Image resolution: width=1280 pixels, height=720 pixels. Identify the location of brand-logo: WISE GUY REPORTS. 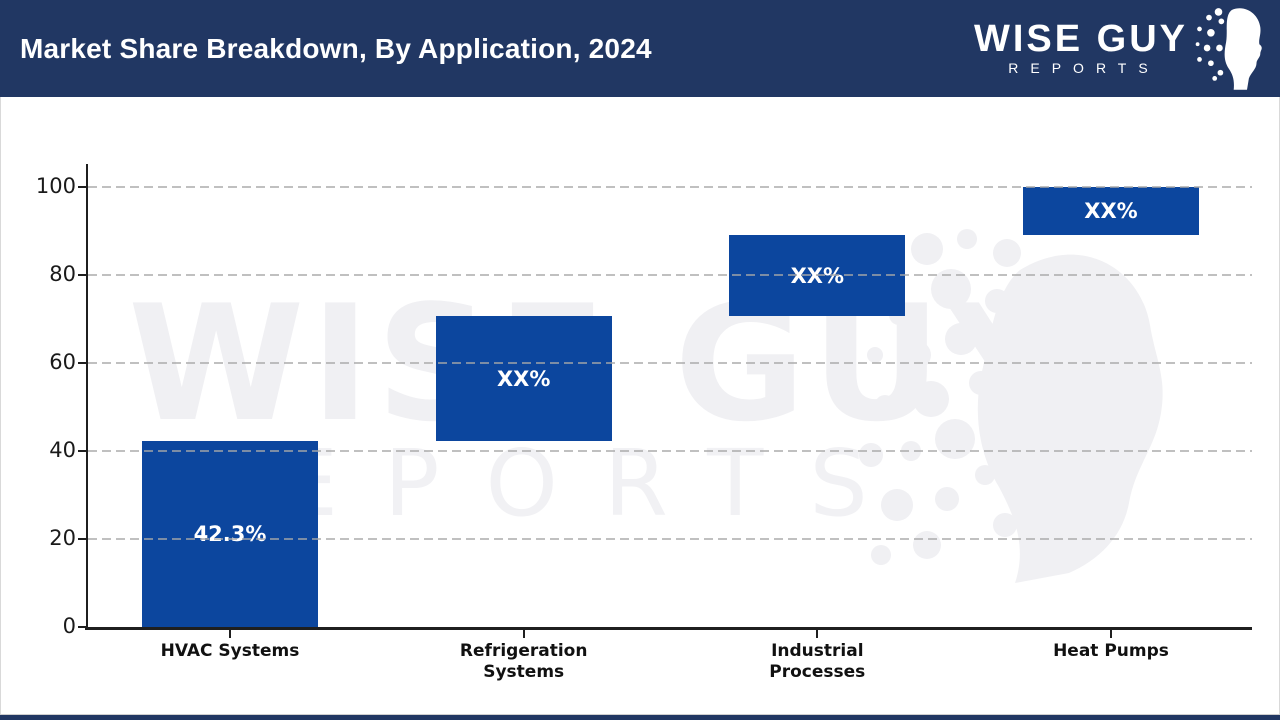
(1120, 48).